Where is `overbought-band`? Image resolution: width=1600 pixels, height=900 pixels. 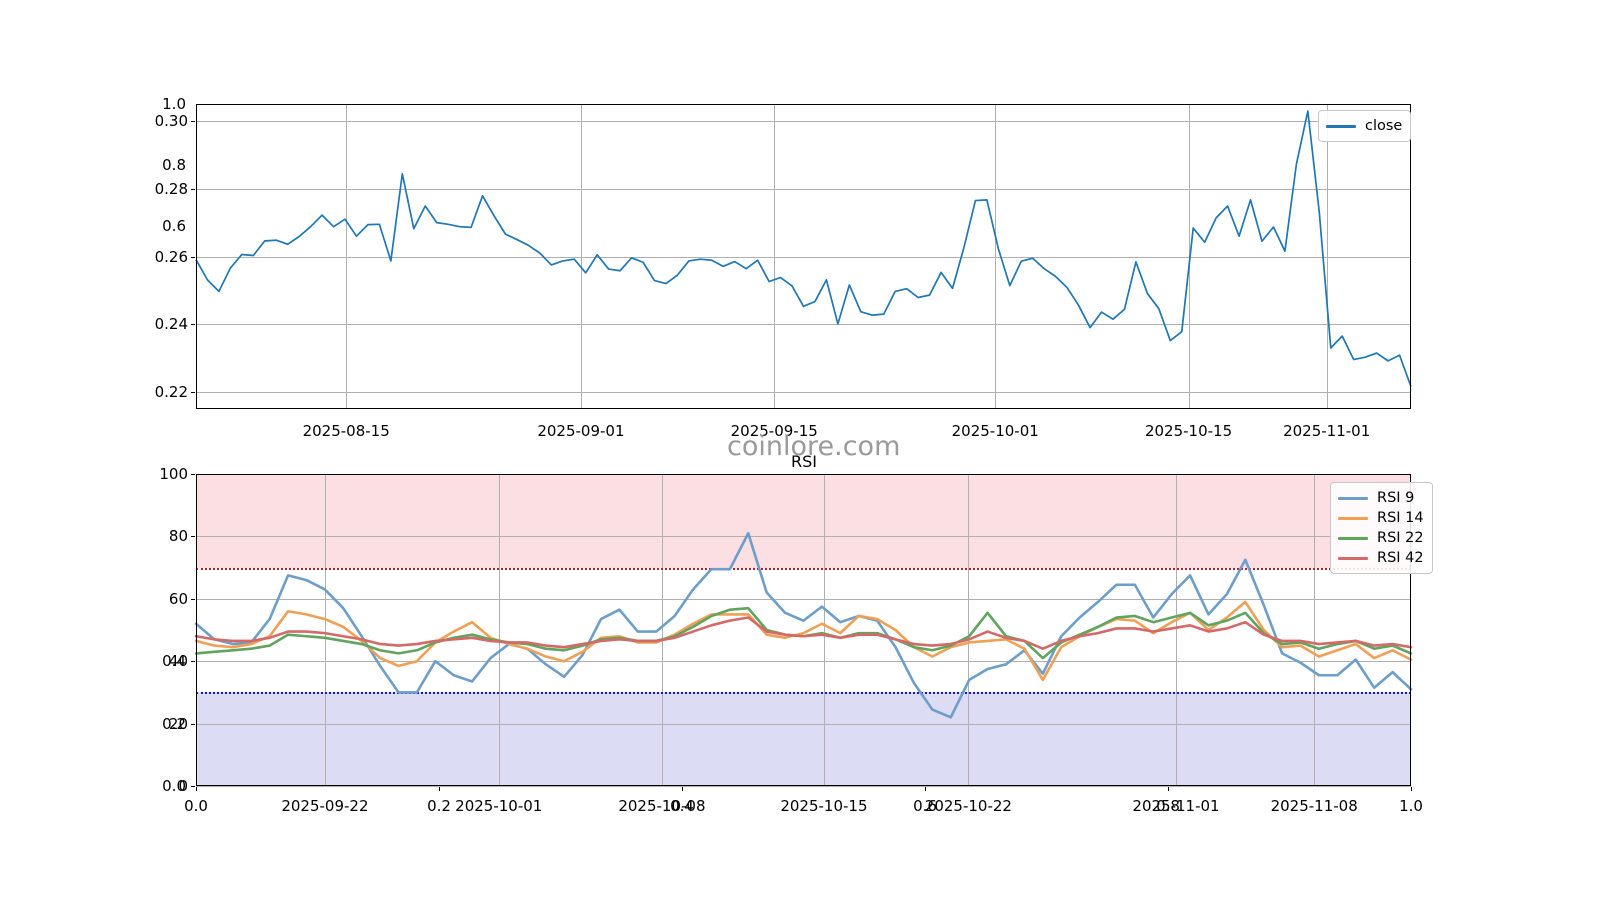 overbought-band is located at coordinates (803, 521).